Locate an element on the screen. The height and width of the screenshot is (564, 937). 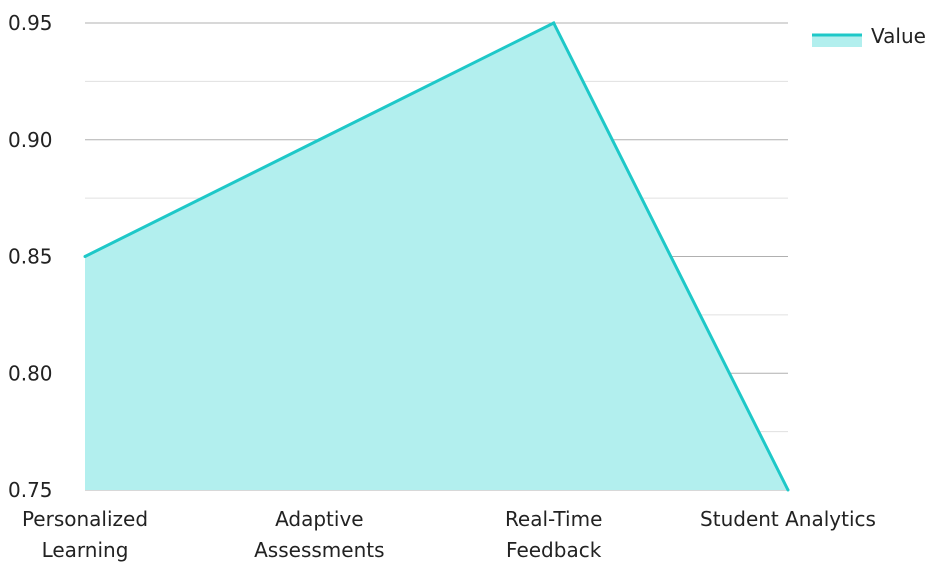
x-tick-label-line: Real-Time is located at coordinates (553, 519).